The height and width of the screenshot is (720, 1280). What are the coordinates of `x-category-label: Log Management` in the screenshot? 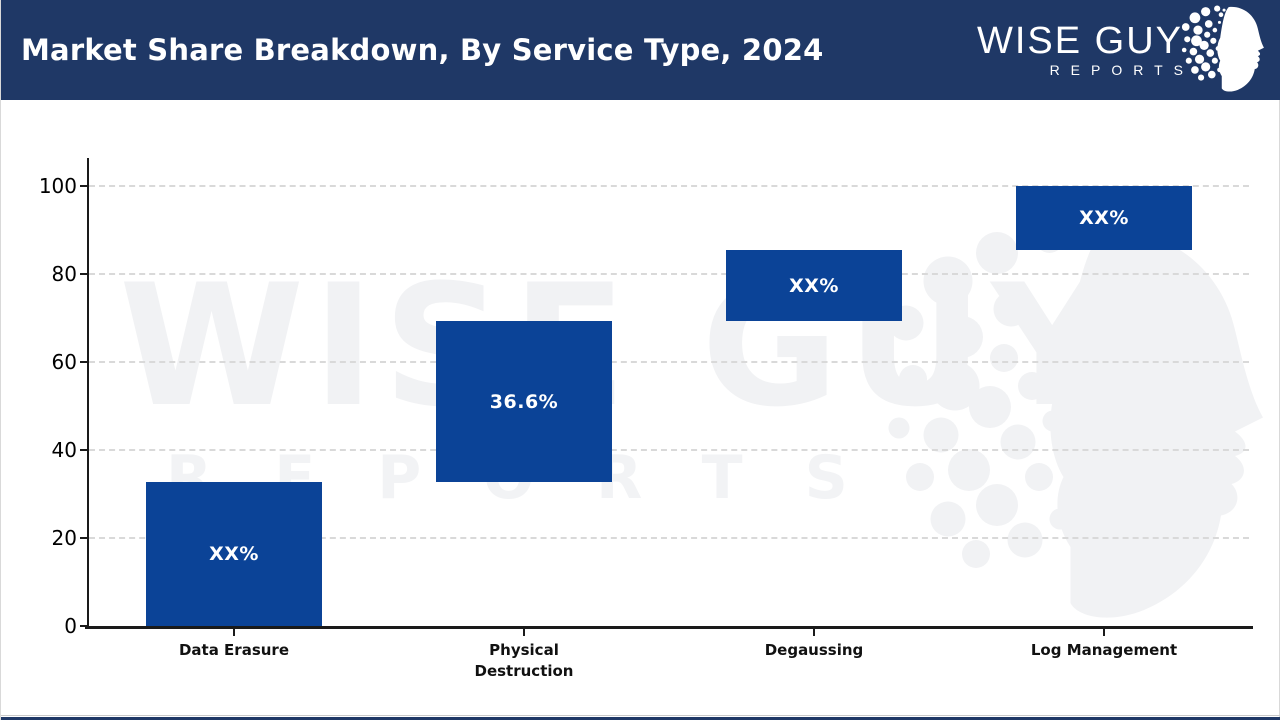 It's located at (1104, 650).